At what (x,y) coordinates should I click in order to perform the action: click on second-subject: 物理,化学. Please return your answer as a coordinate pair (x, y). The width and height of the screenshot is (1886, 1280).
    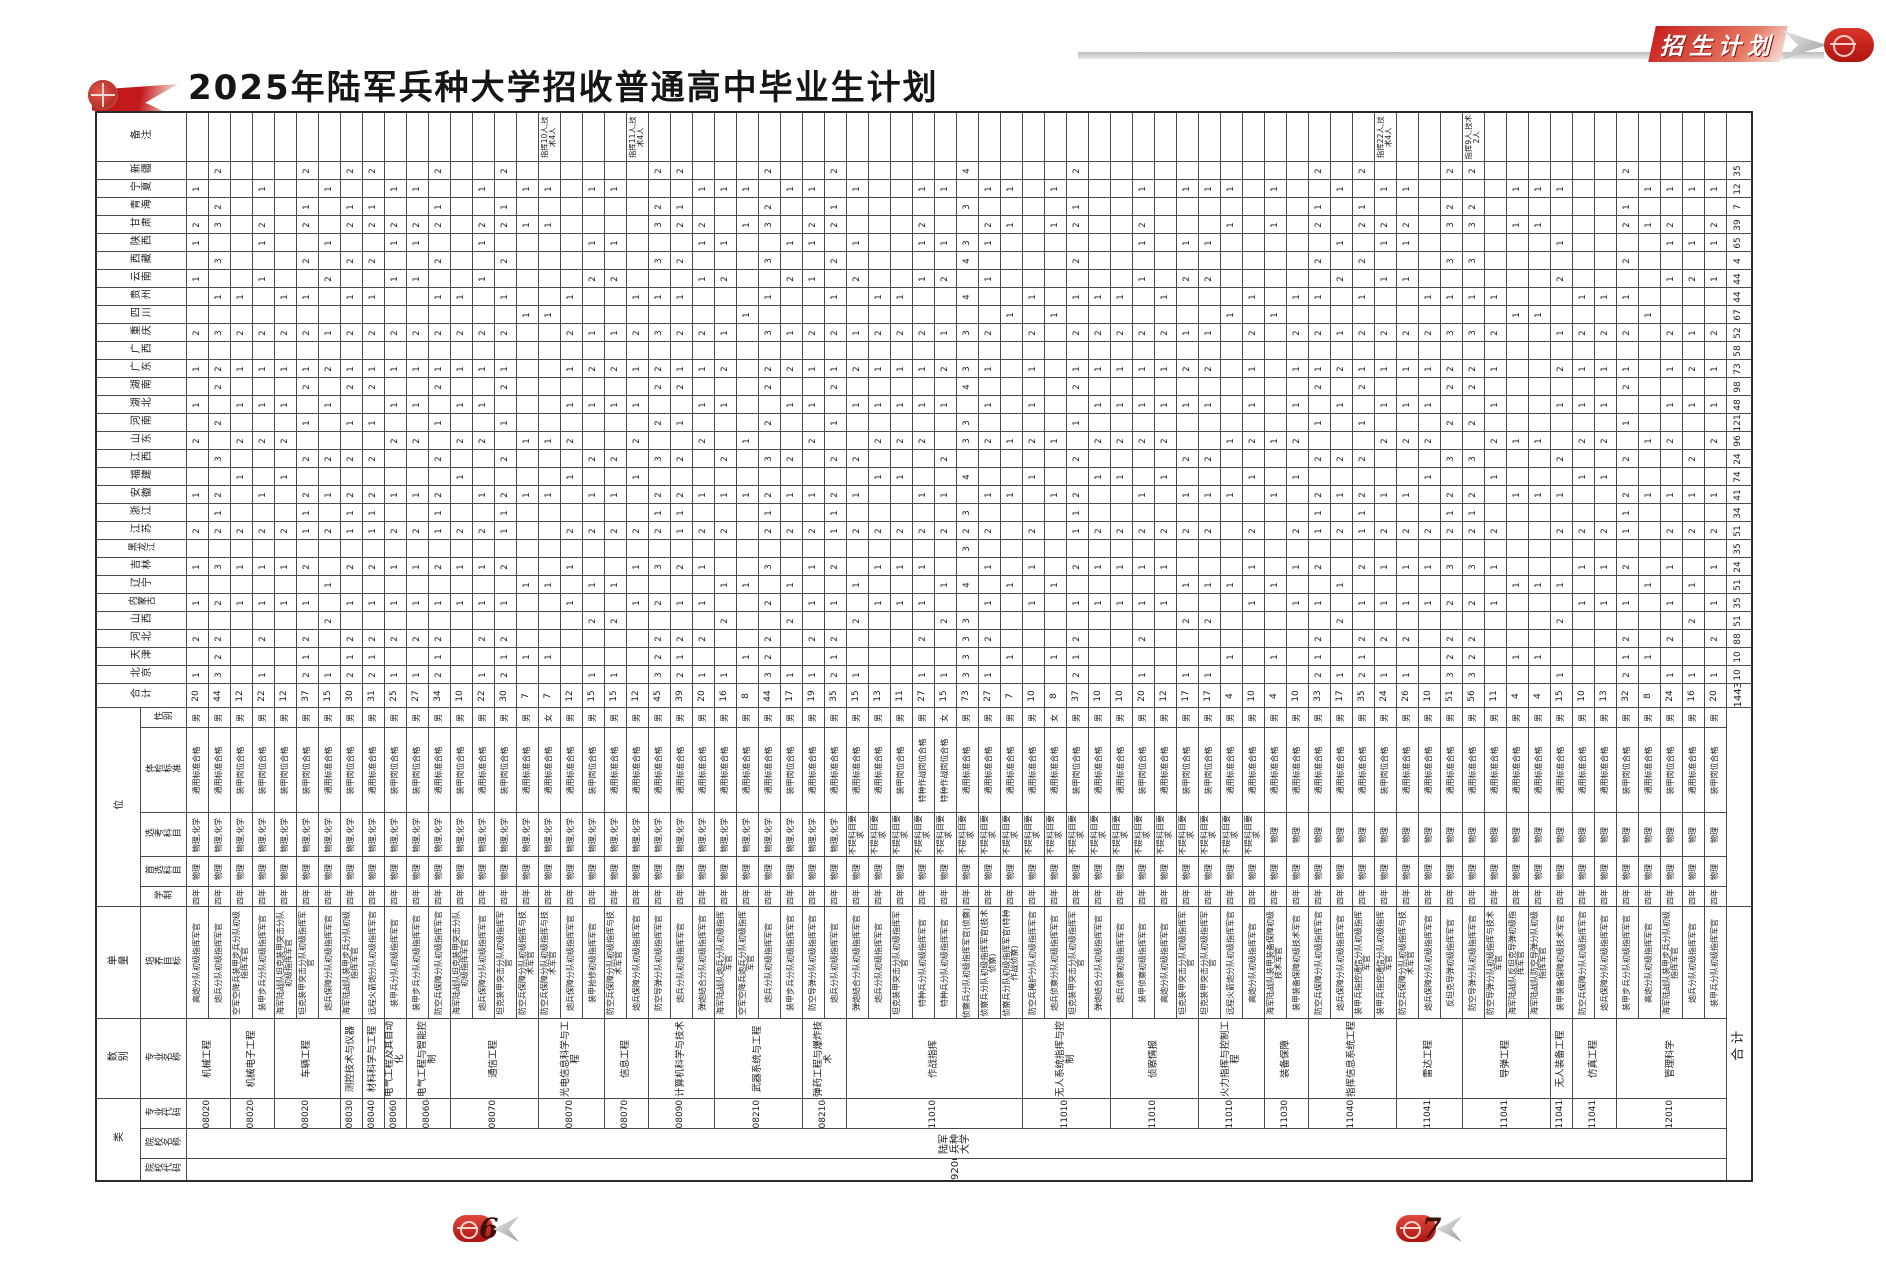
    Looking at the image, I should click on (527, 835).